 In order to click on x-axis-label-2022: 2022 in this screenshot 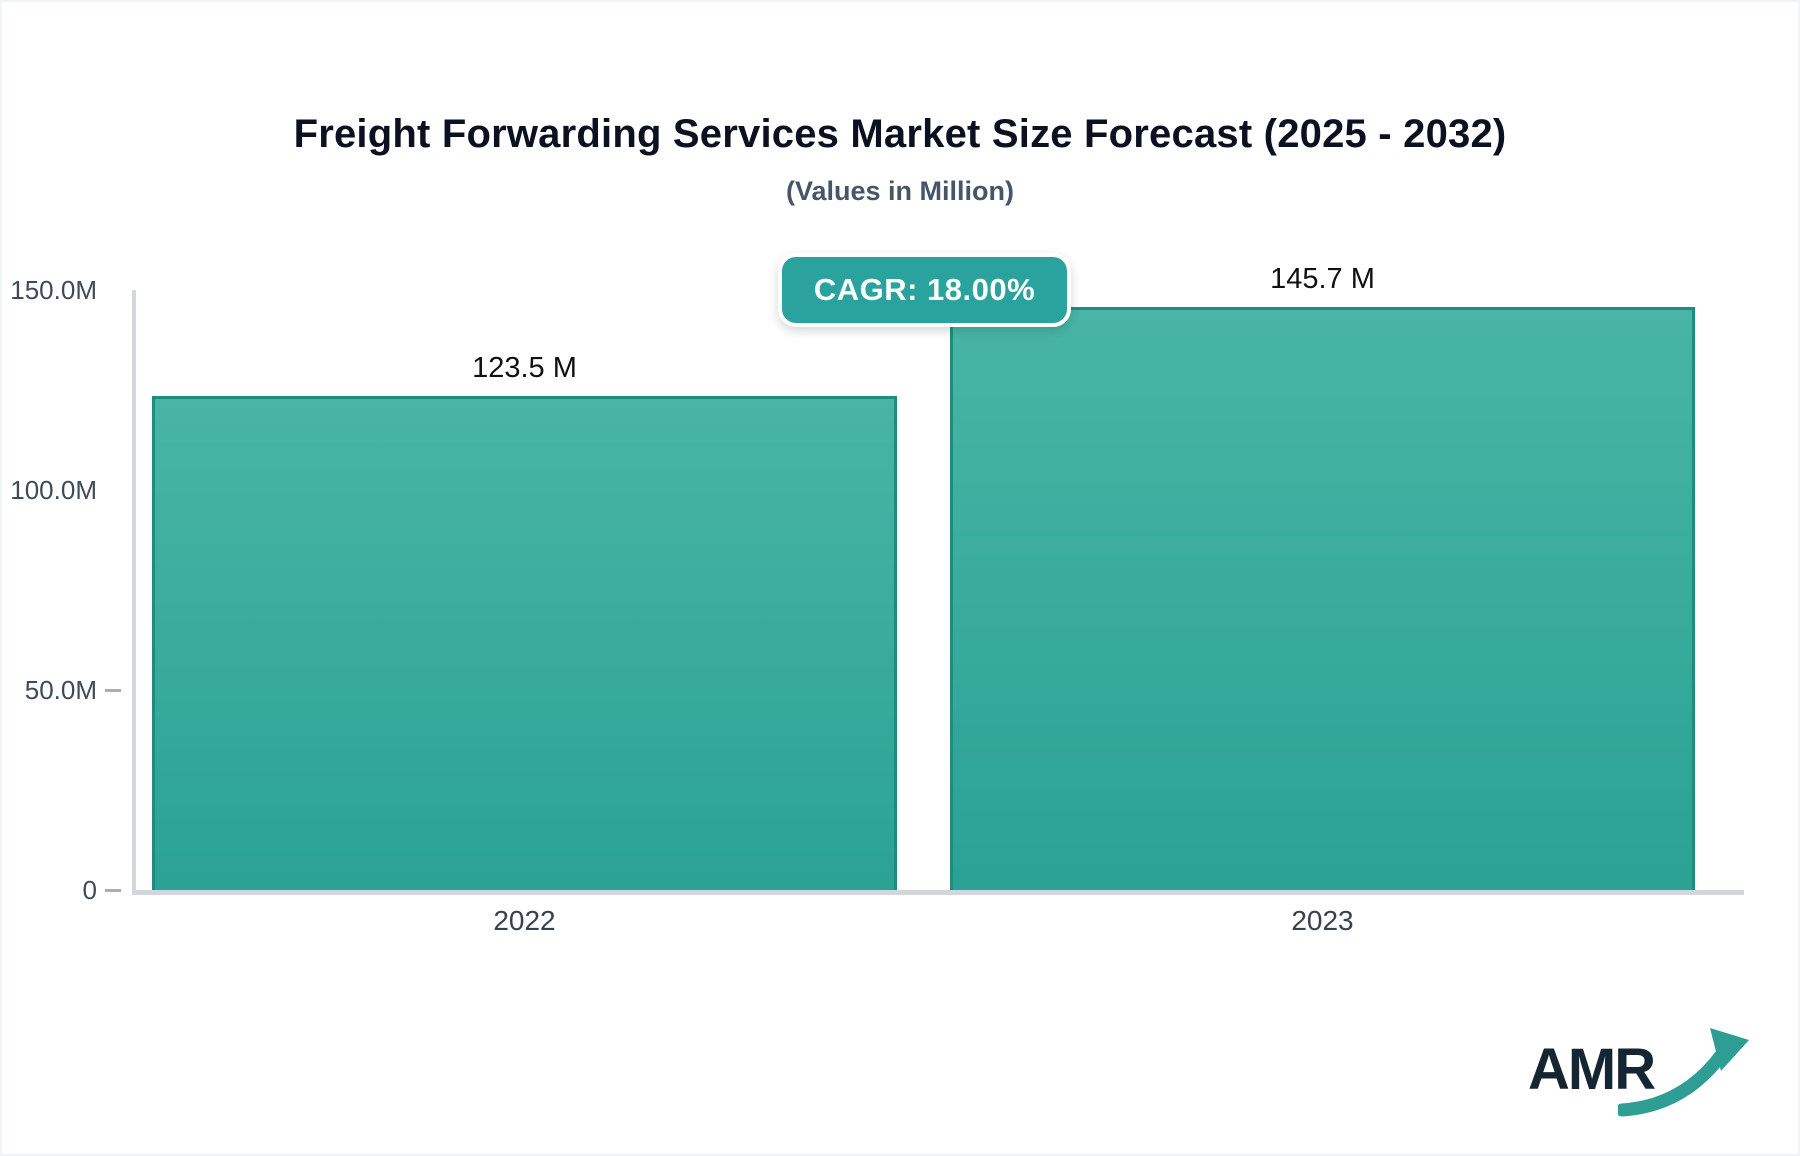, I will do `click(524, 920)`.